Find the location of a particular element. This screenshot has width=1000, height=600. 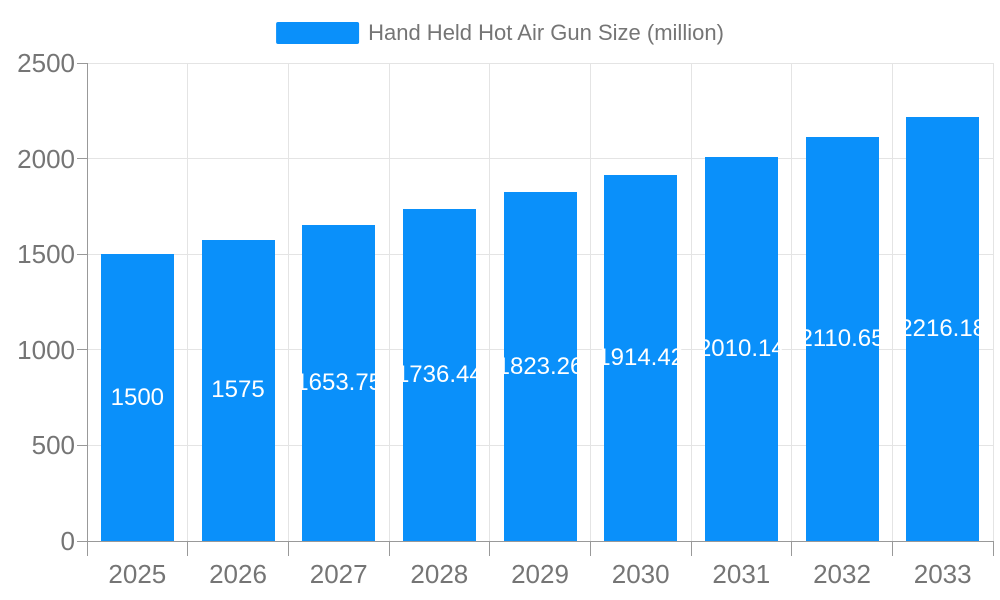

y-axis-label: 0 is located at coordinates (67, 541).